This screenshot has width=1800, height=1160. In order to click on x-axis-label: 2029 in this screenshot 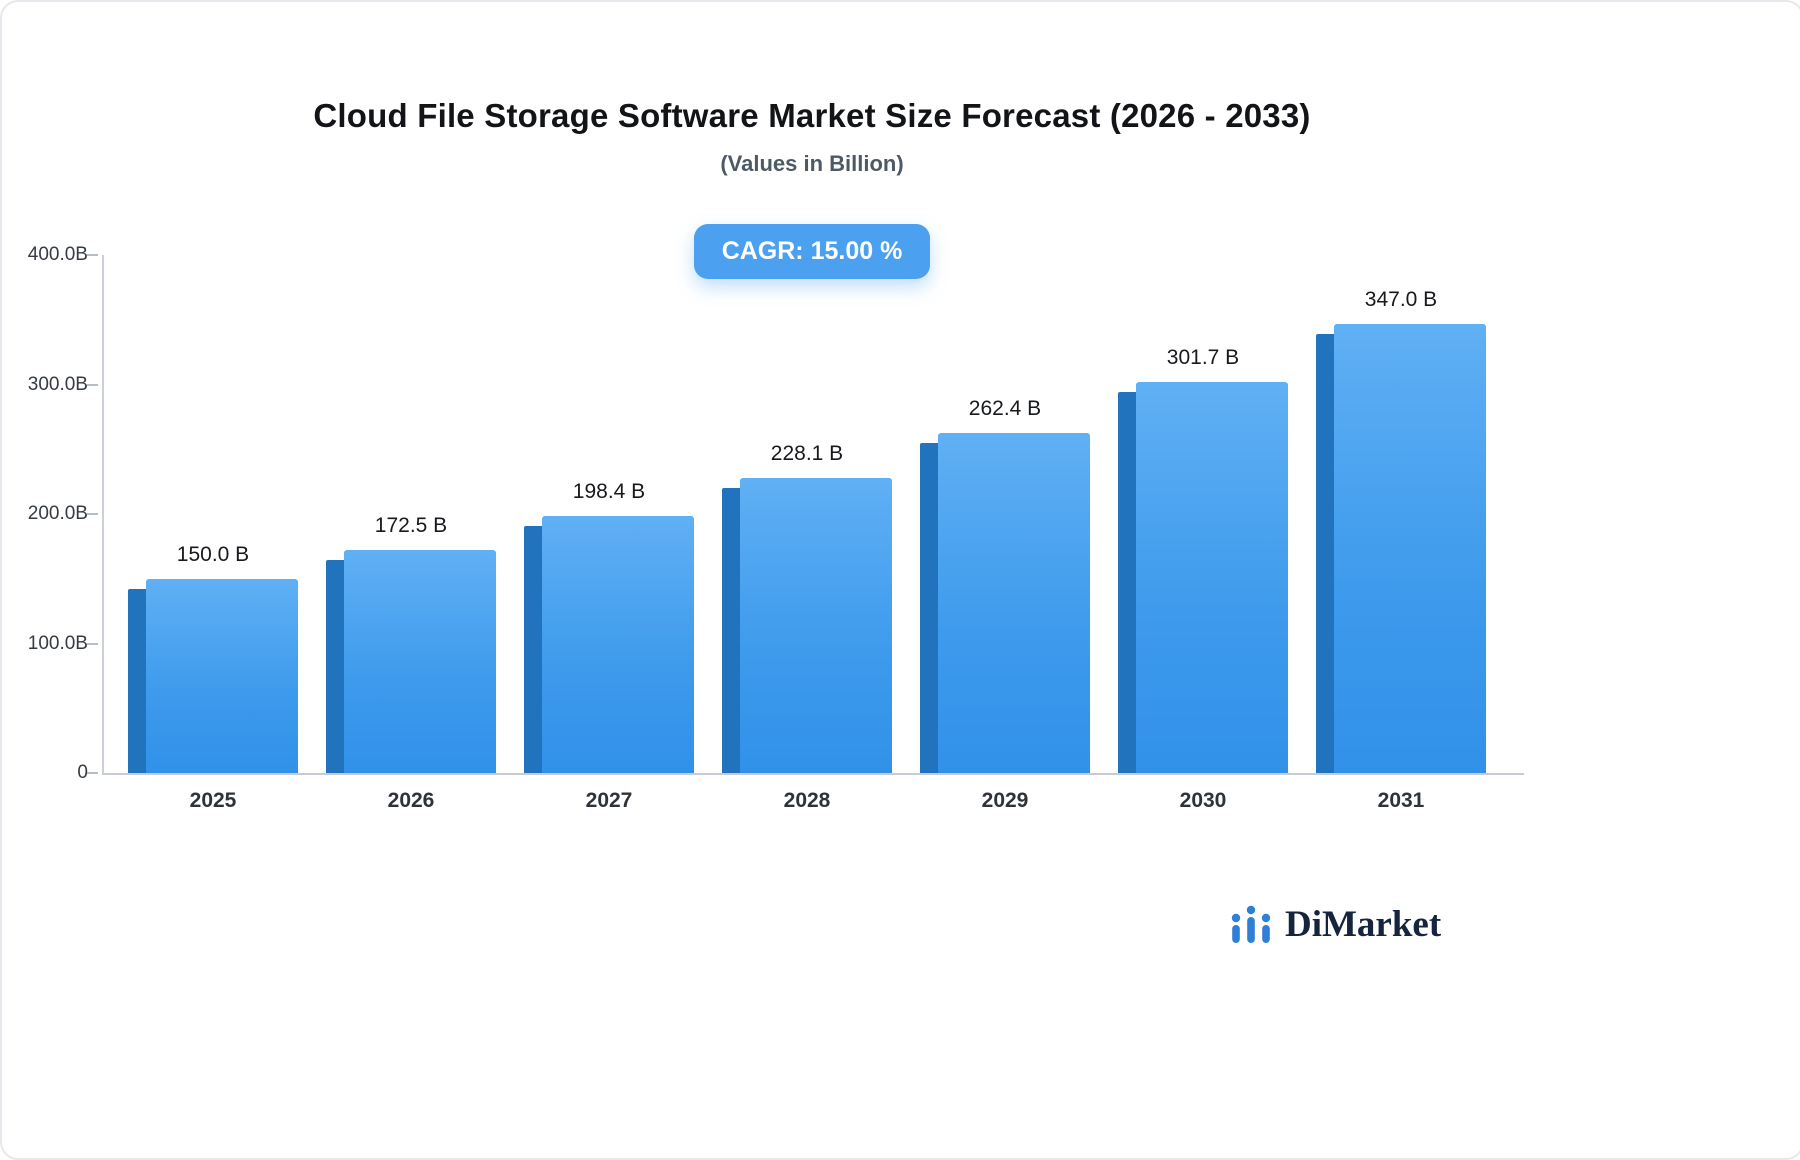, I will do `click(1005, 800)`.